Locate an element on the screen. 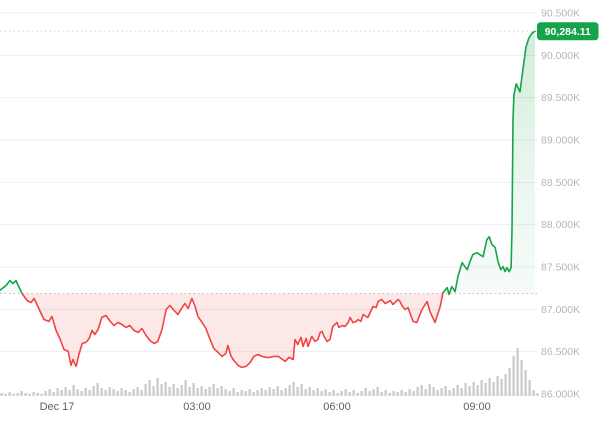  x-axis-label: 06:00 is located at coordinates (337, 407).